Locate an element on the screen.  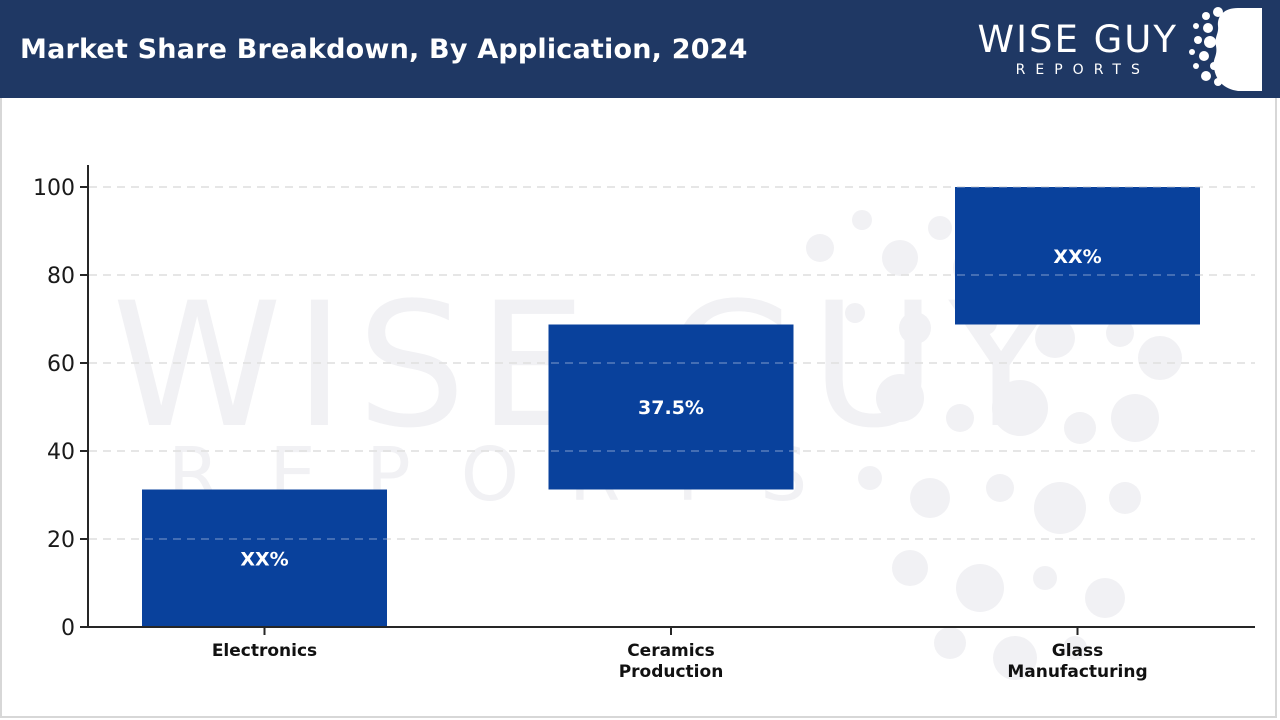
brand-logo: WISE GUY REPORTS is located at coordinates (1120, 49).